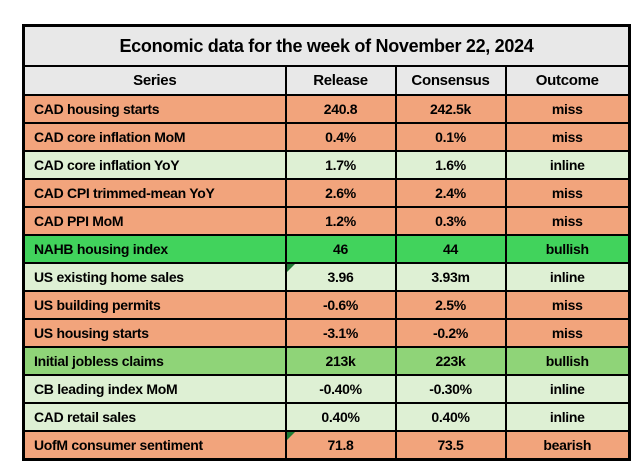 The width and height of the screenshot is (639, 461). What do you see at coordinates (154, 277) in the screenshot?
I see `series-cell: US existing home sales` at bounding box center [154, 277].